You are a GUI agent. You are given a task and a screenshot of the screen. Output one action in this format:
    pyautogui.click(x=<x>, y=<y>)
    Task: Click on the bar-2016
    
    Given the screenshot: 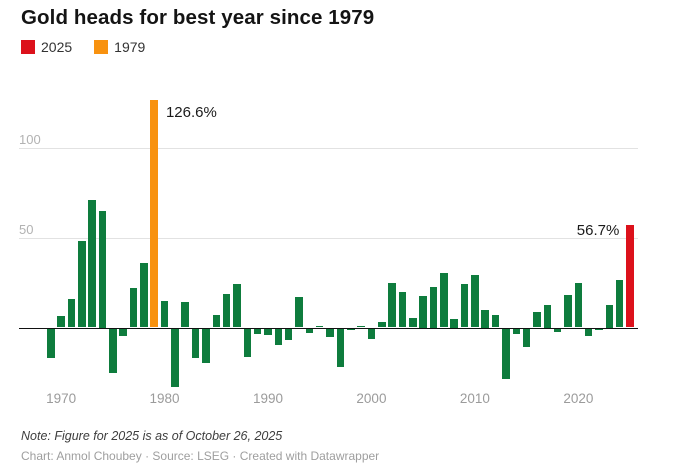 What is the action you would take?
    pyautogui.click(x=537, y=320)
    